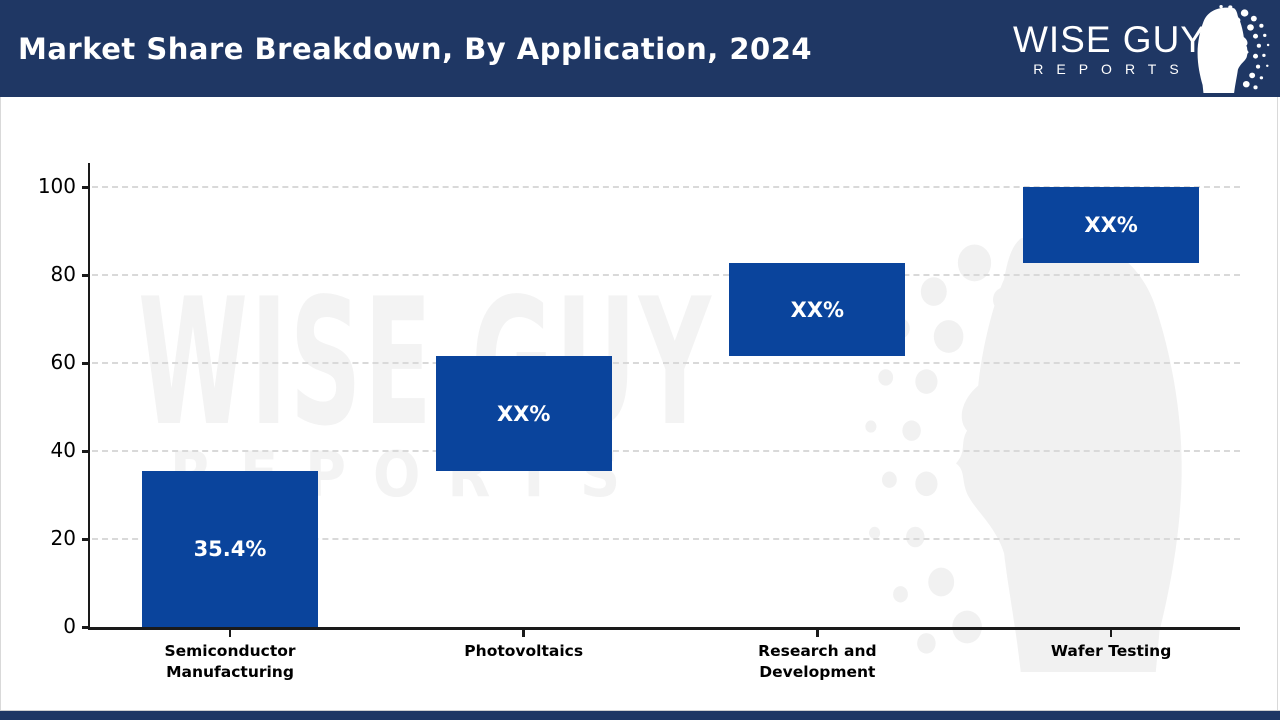  I want to click on y-tick-label: 40, so click(63, 450).